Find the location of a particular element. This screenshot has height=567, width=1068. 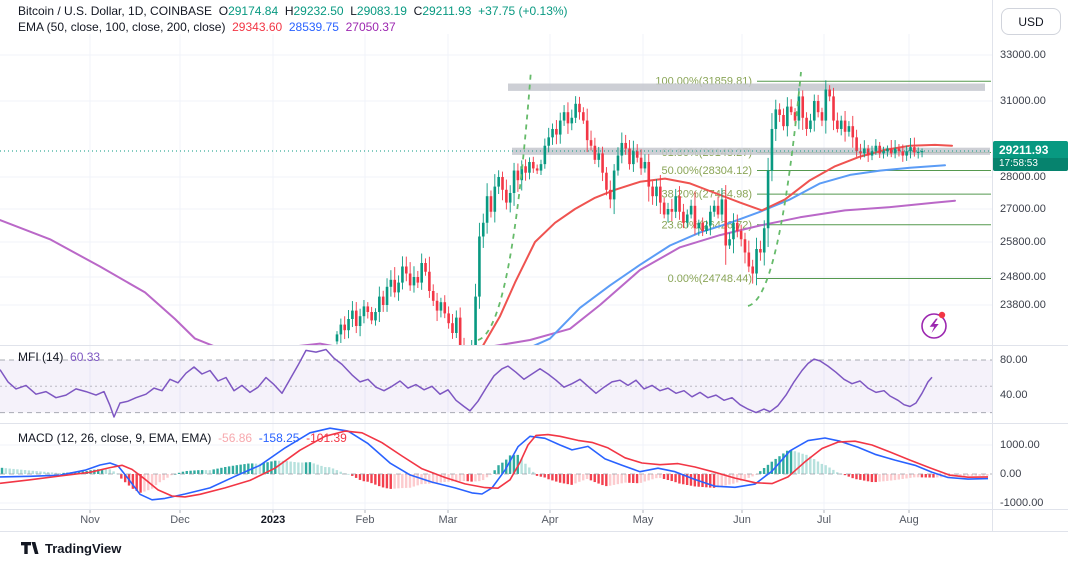

mfi-line is located at coordinates (466, 383).